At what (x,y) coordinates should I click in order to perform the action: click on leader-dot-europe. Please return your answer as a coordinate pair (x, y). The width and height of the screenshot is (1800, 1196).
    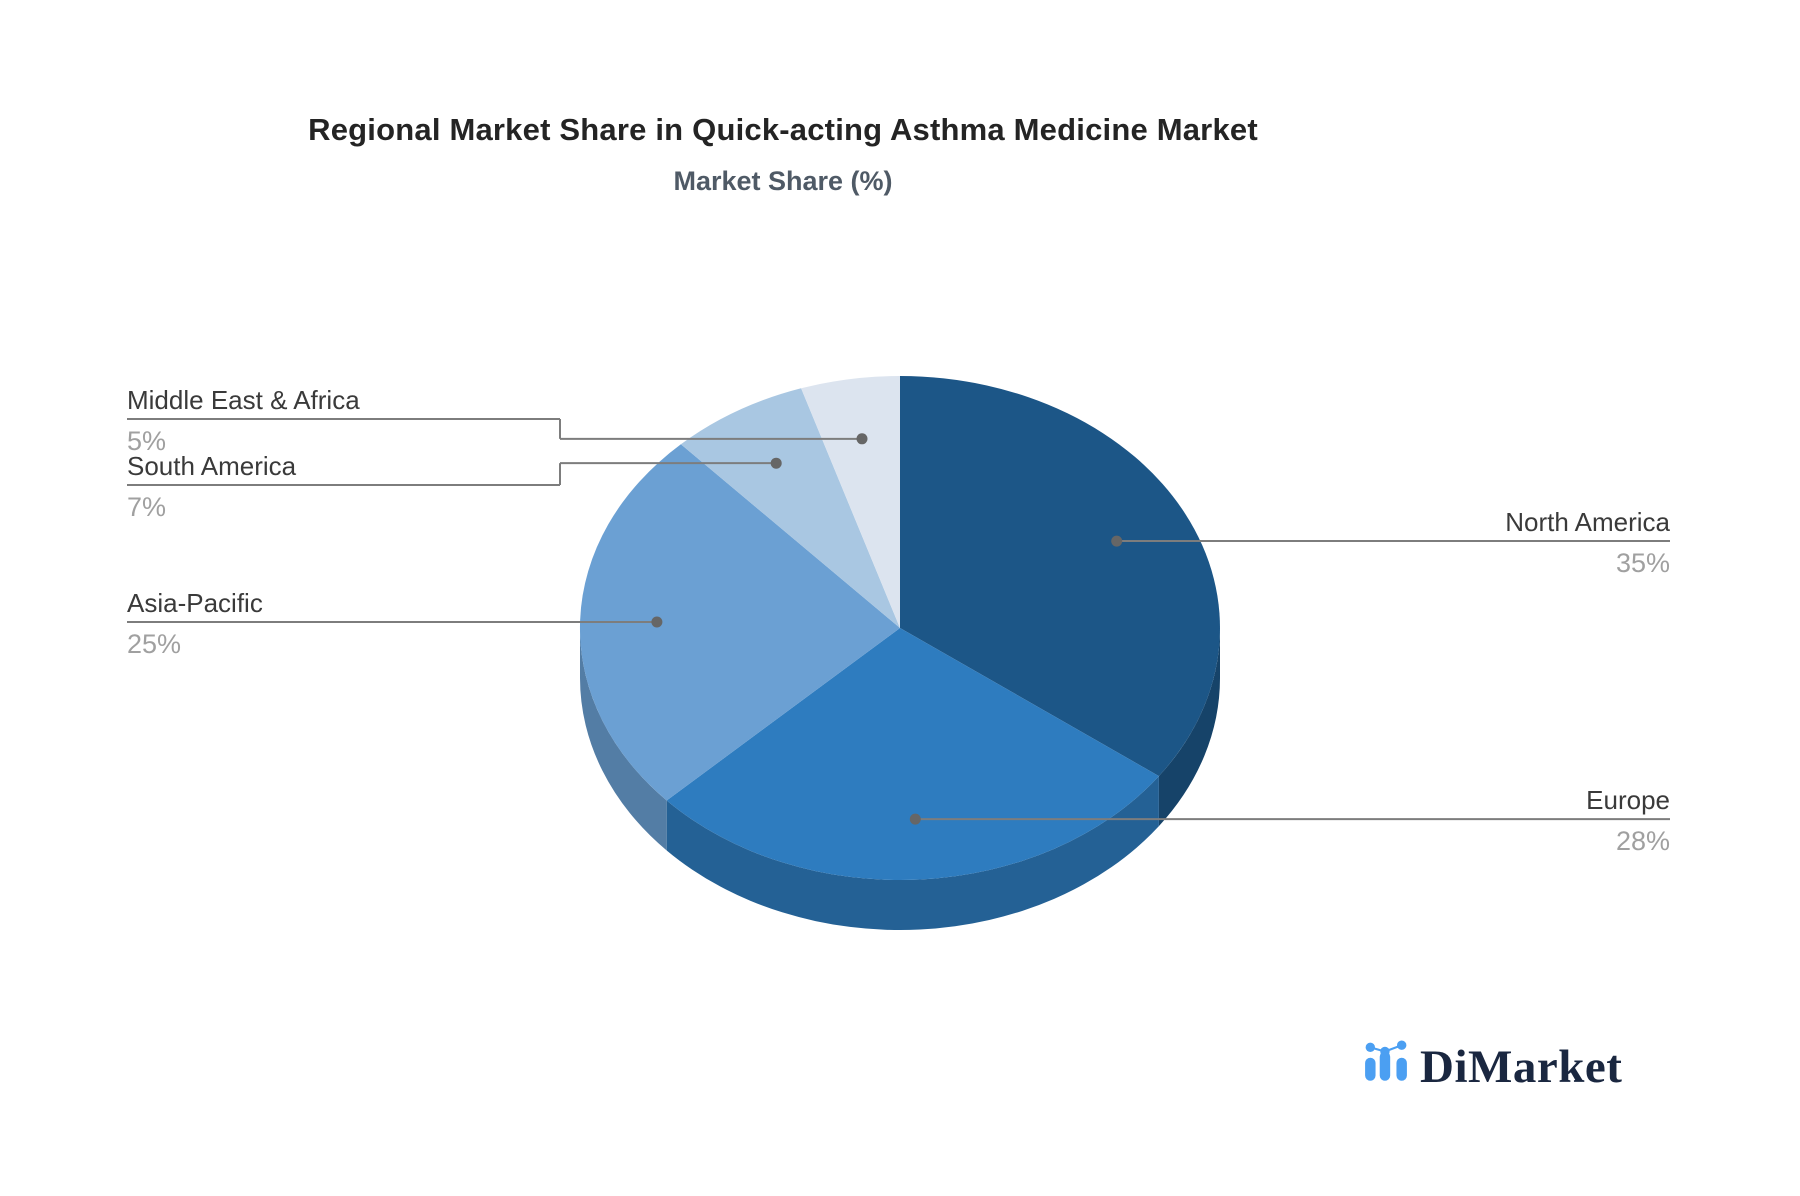
    Looking at the image, I should click on (915, 819).